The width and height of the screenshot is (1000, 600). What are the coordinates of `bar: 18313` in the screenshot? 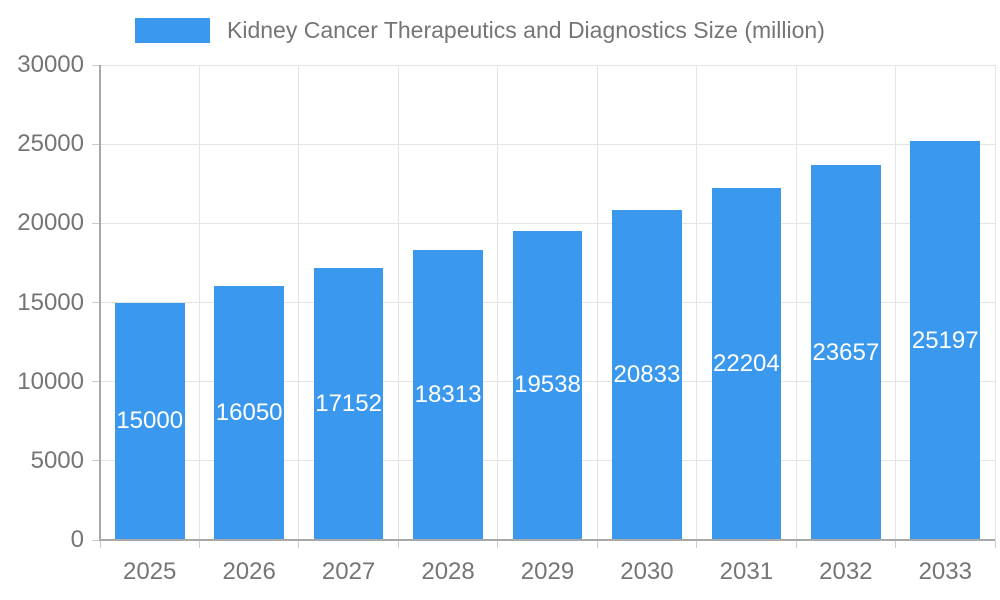 It's located at (448, 395).